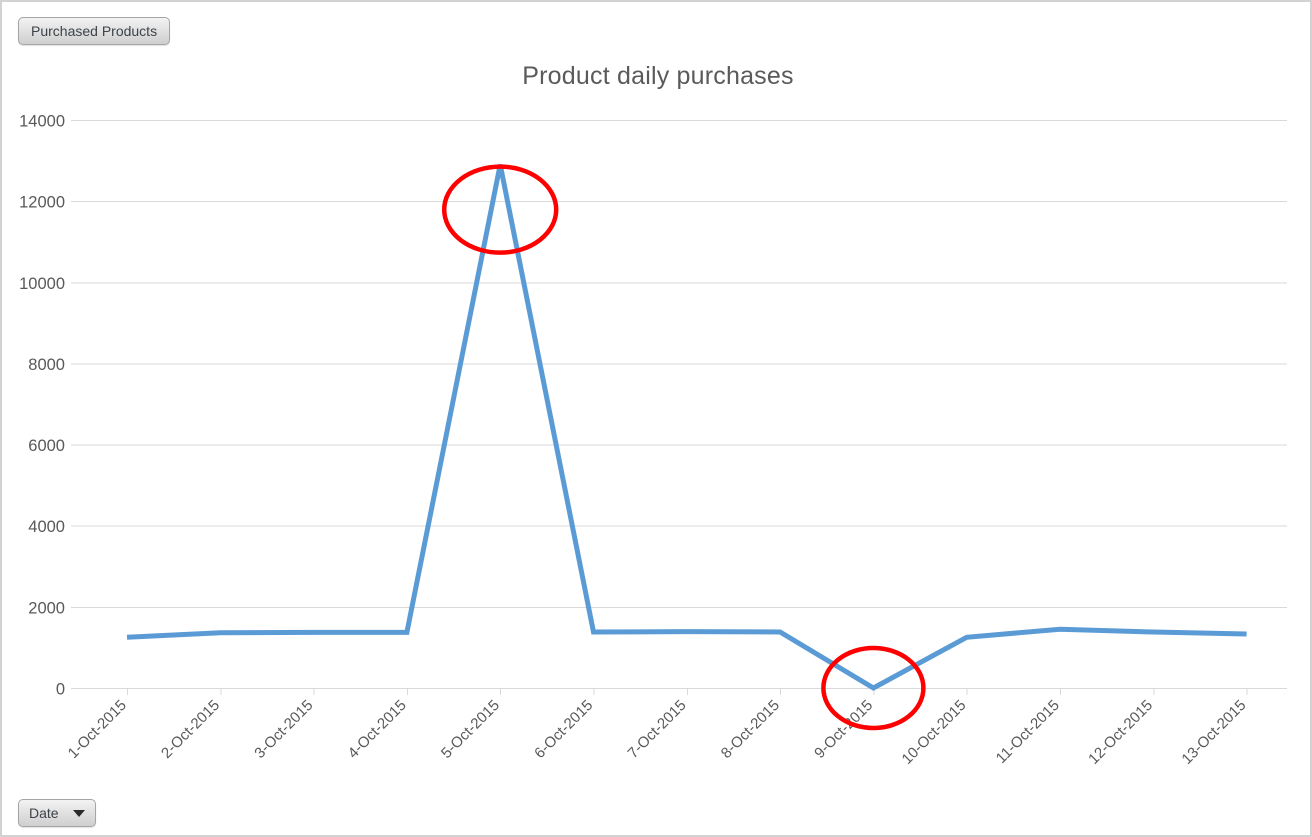 The height and width of the screenshot is (837, 1312). What do you see at coordinates (46, 527) in the screenshot?
I see `y-axis-label: 4000` at bounding box center [46, 527].